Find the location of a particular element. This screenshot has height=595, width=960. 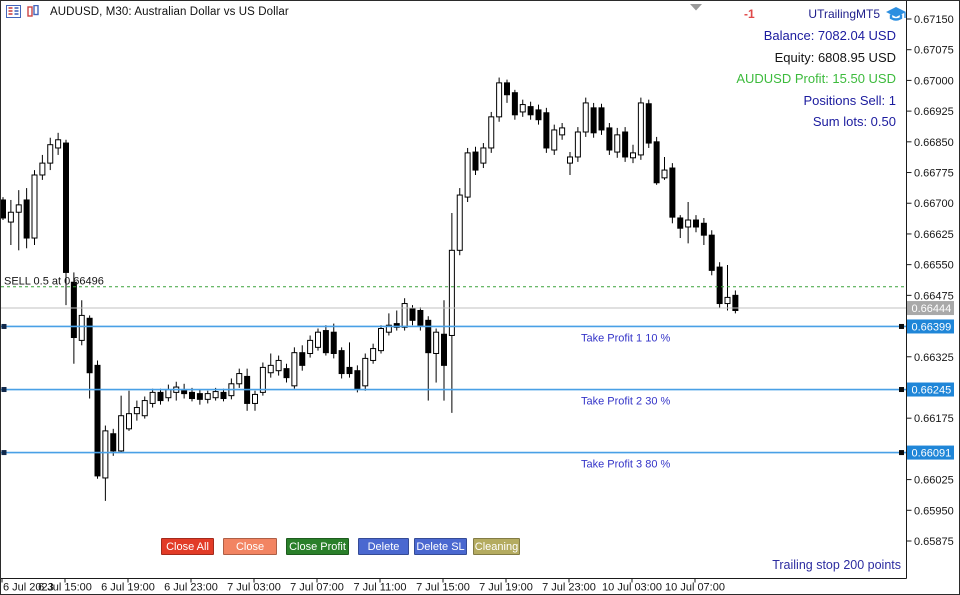

y-axis-label: 0.67075 is located at coordinates (934, 51).